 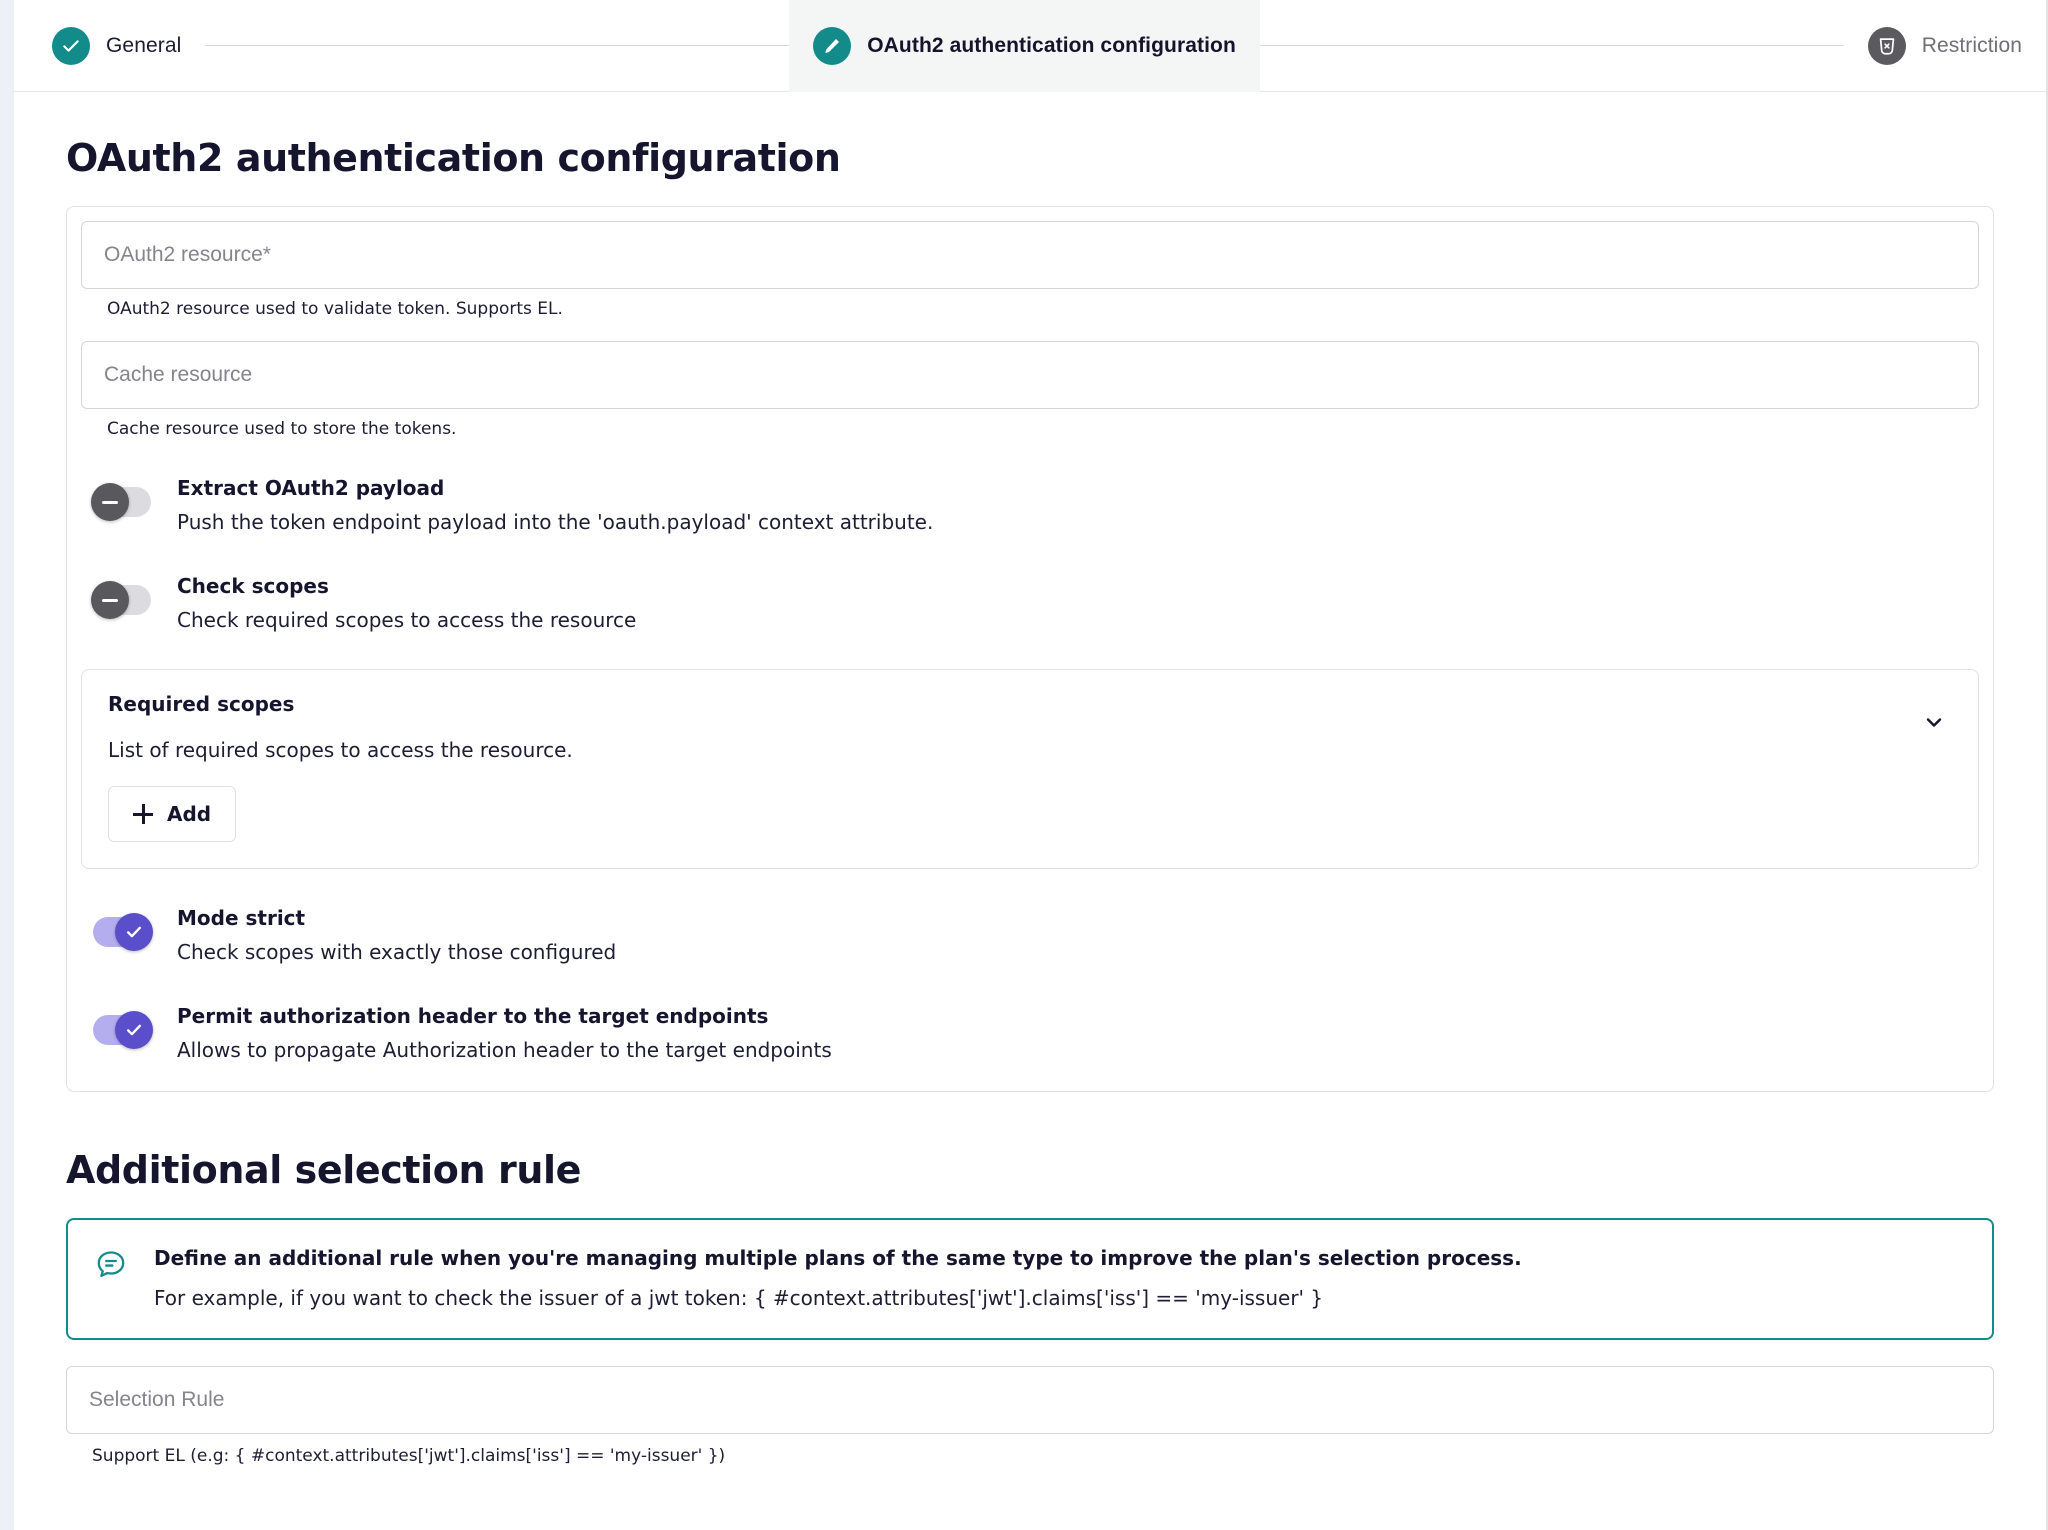 What do you see at coordinates (311, 488) in the screenshot?
I see `extract-oauth2-payload-title: Extract OAuth2 payload` at bounding box center [311, 488].